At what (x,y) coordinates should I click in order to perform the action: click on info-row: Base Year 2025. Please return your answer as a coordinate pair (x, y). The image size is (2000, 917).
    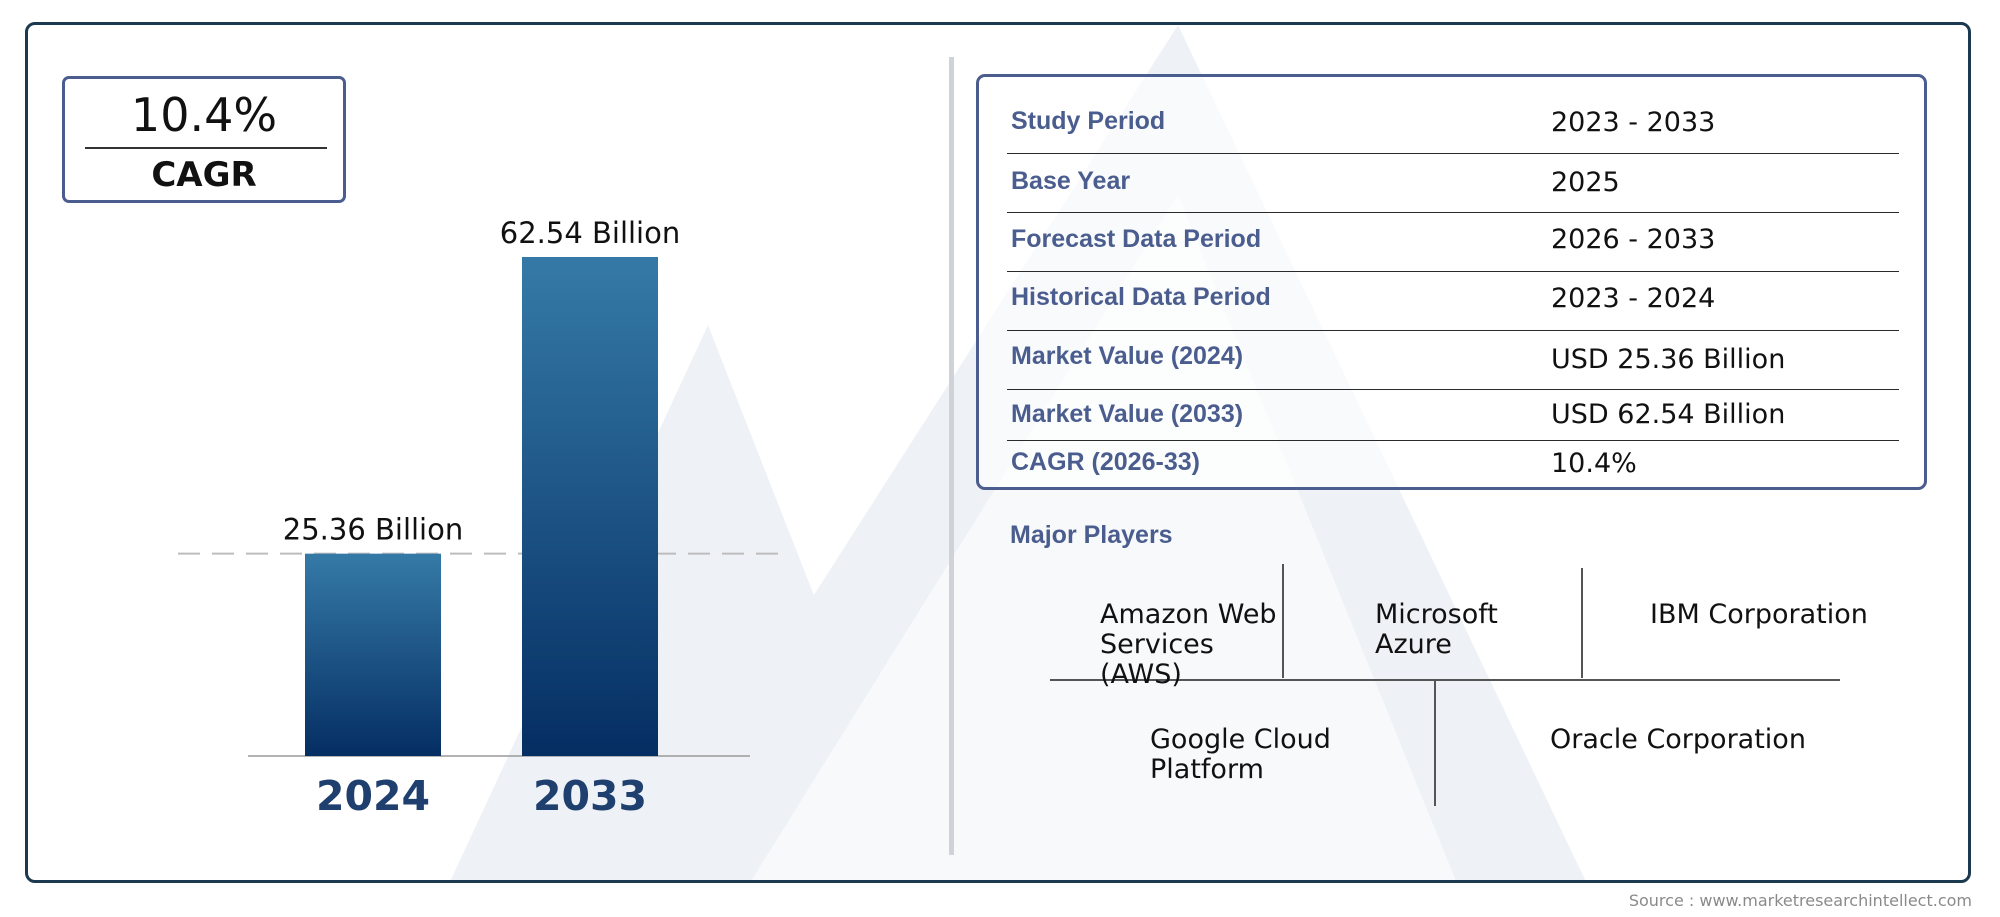
    Looking at the image, I should click on (1453, 183).